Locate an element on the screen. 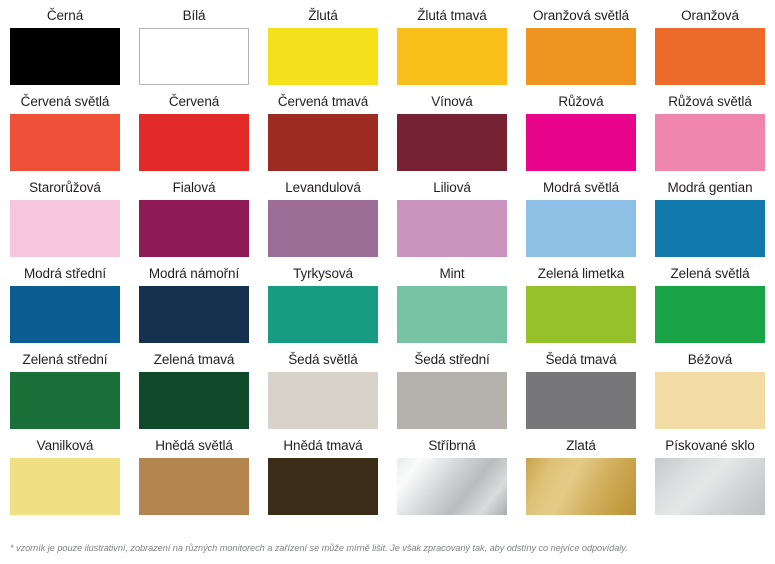 This screenshot has height=564, width=775. swatch-cell: Hnědá světlá is located at coordinates (194, 477).